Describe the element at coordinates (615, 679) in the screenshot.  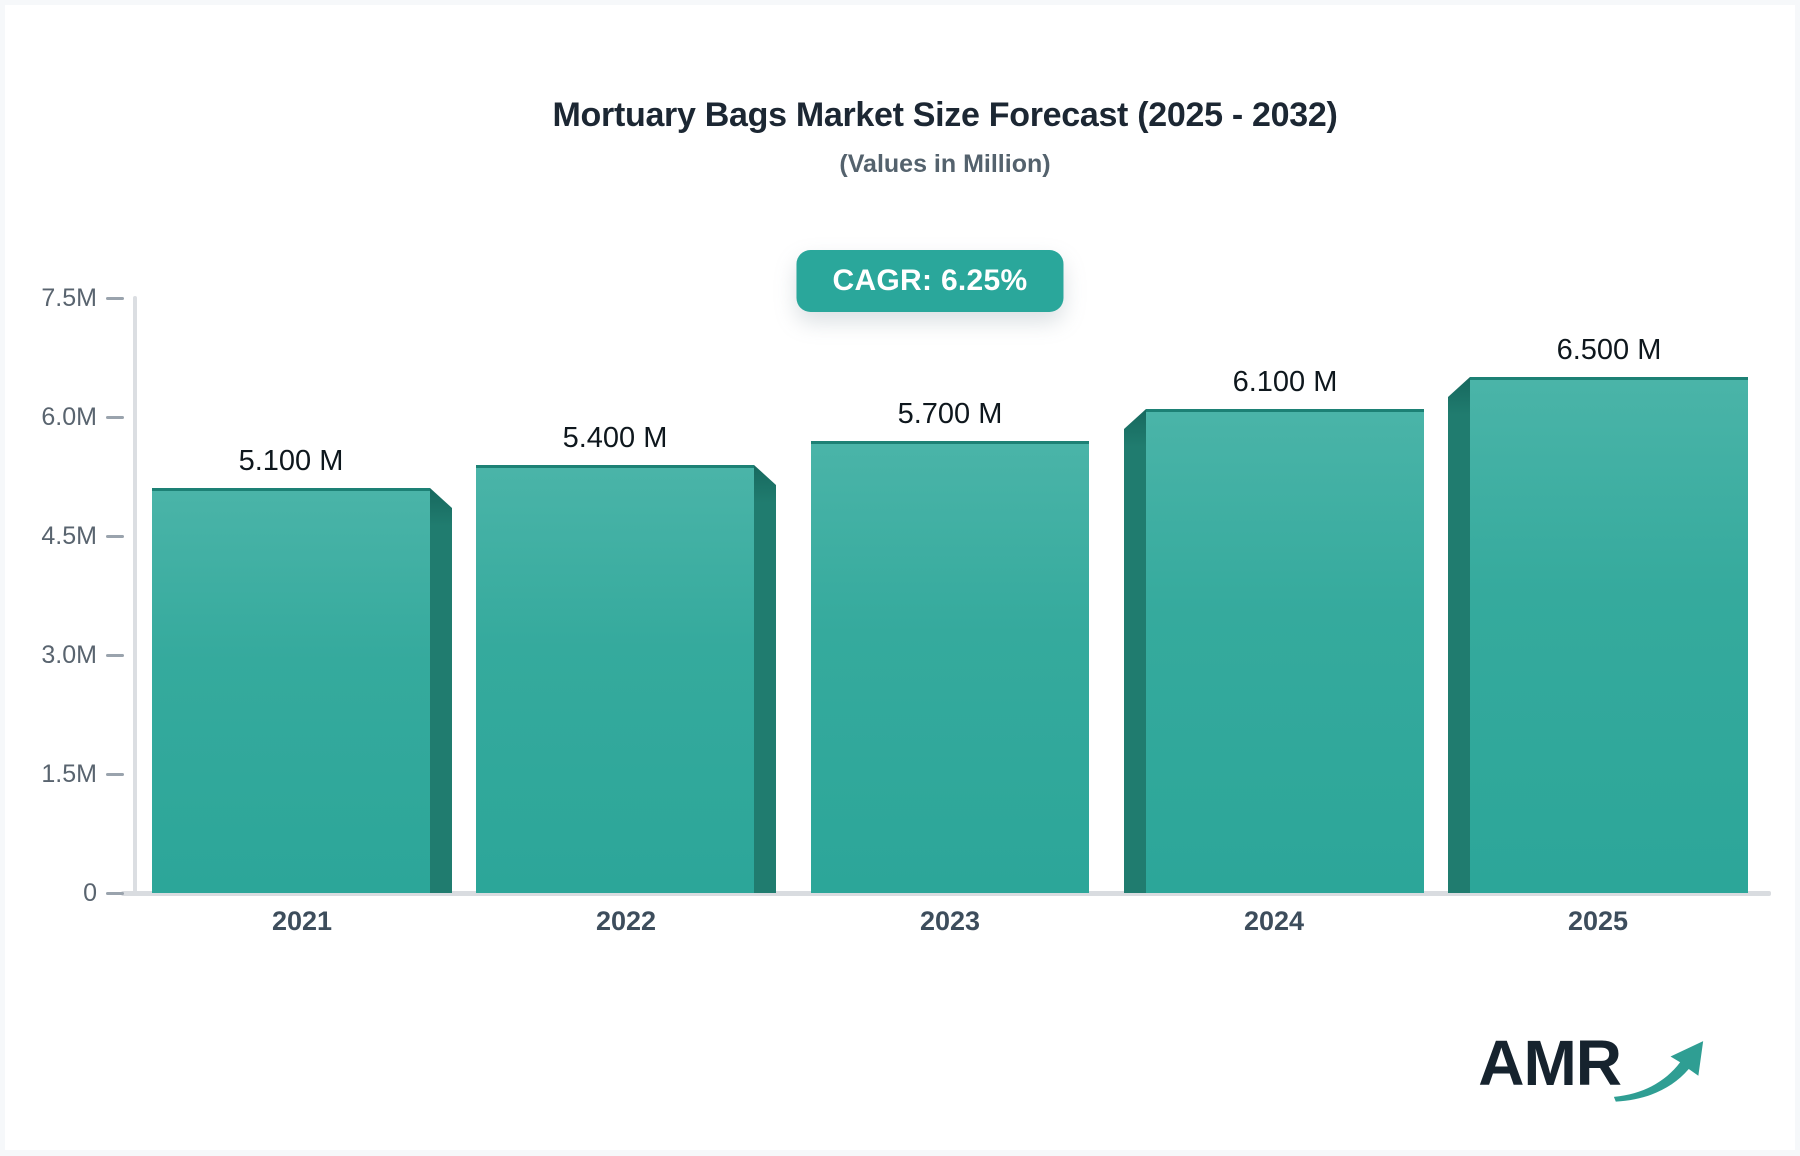
I see `bar-face-2022` at that location.